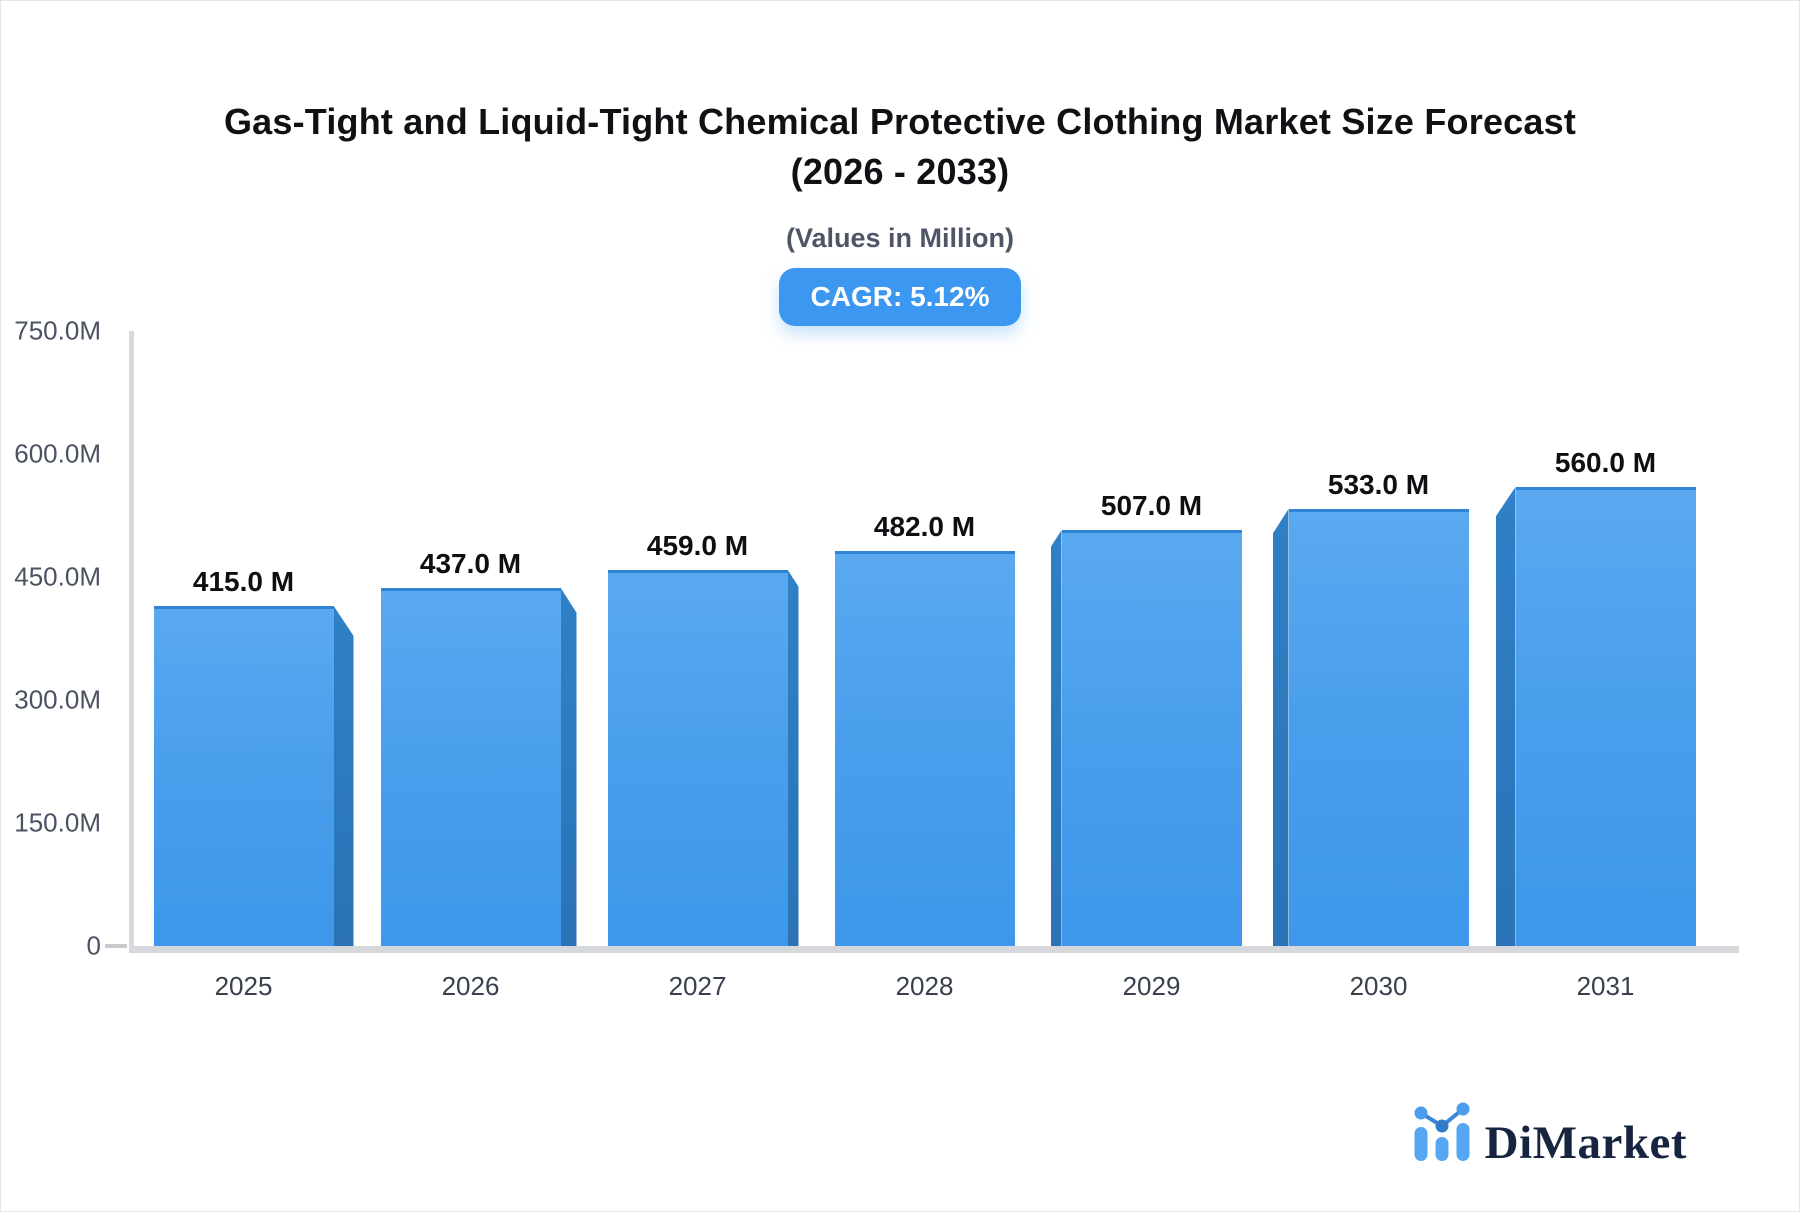  I want to click on bar-value-label: 560.0 M, so click(1605, 462).